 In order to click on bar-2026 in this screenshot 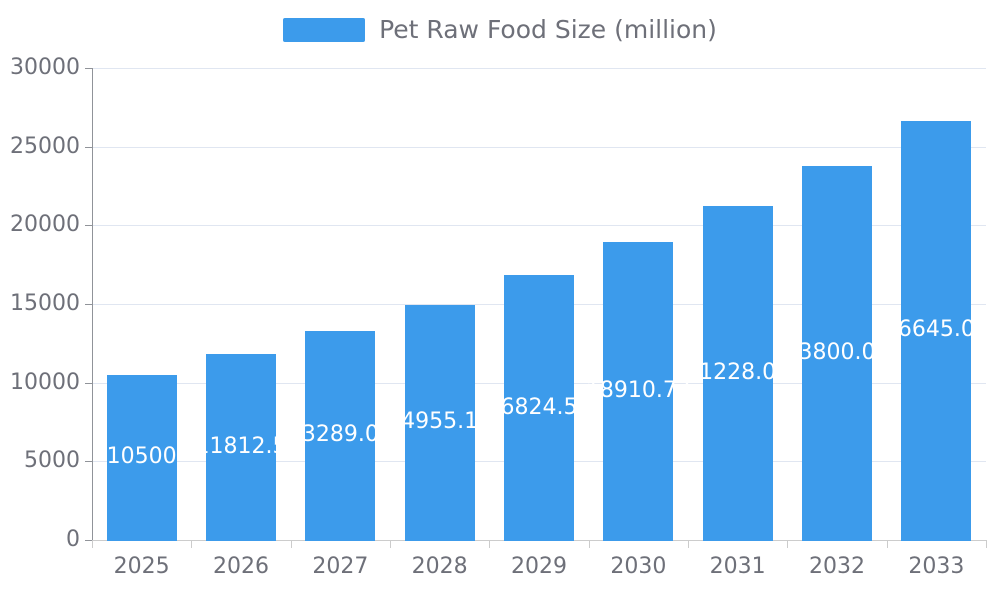, I will do `click(241, 447)`.